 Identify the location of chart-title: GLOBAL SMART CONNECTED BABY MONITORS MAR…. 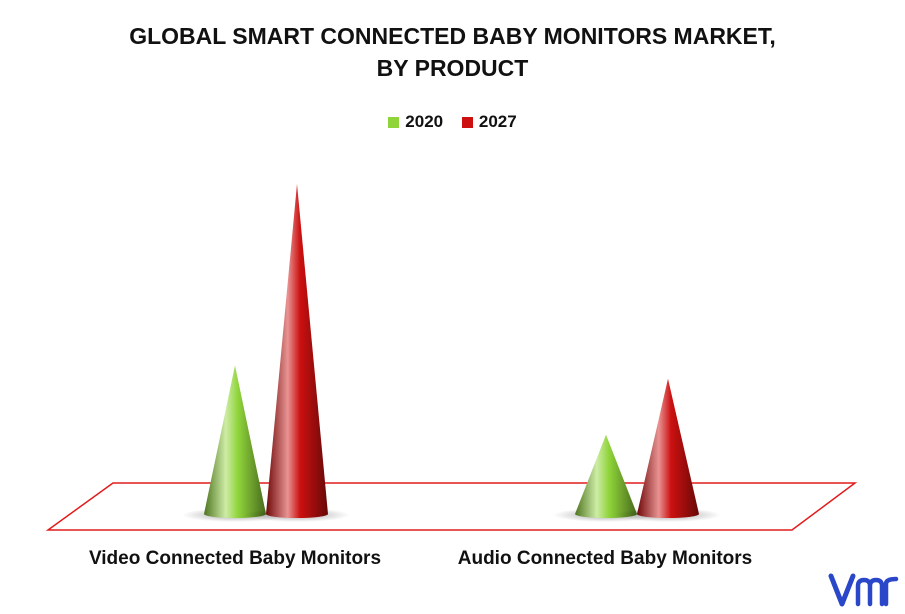
(452, 52).